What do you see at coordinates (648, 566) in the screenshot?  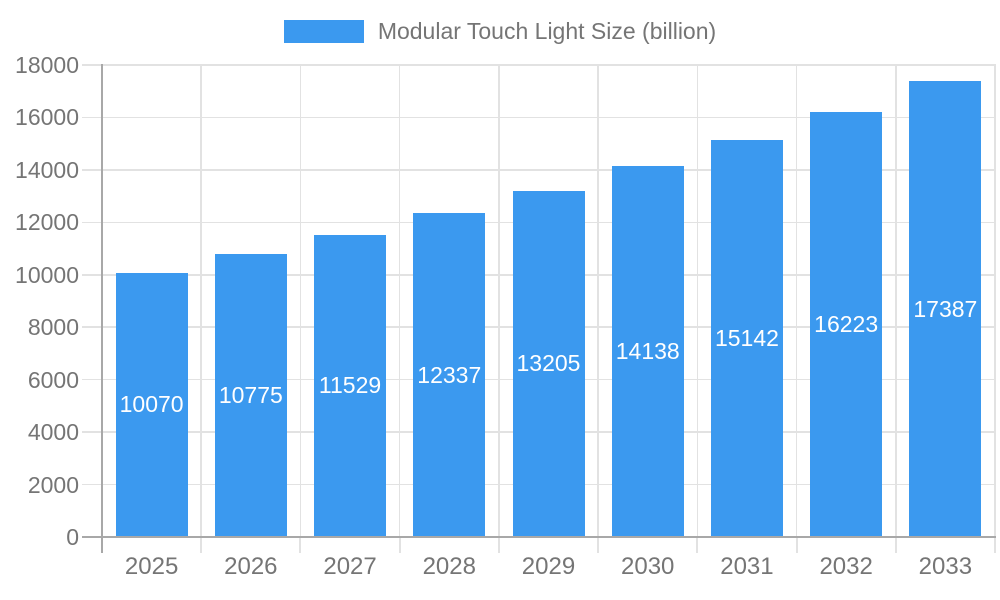 I see `x-axis-label: 2030` at bounding box center [648, 566].